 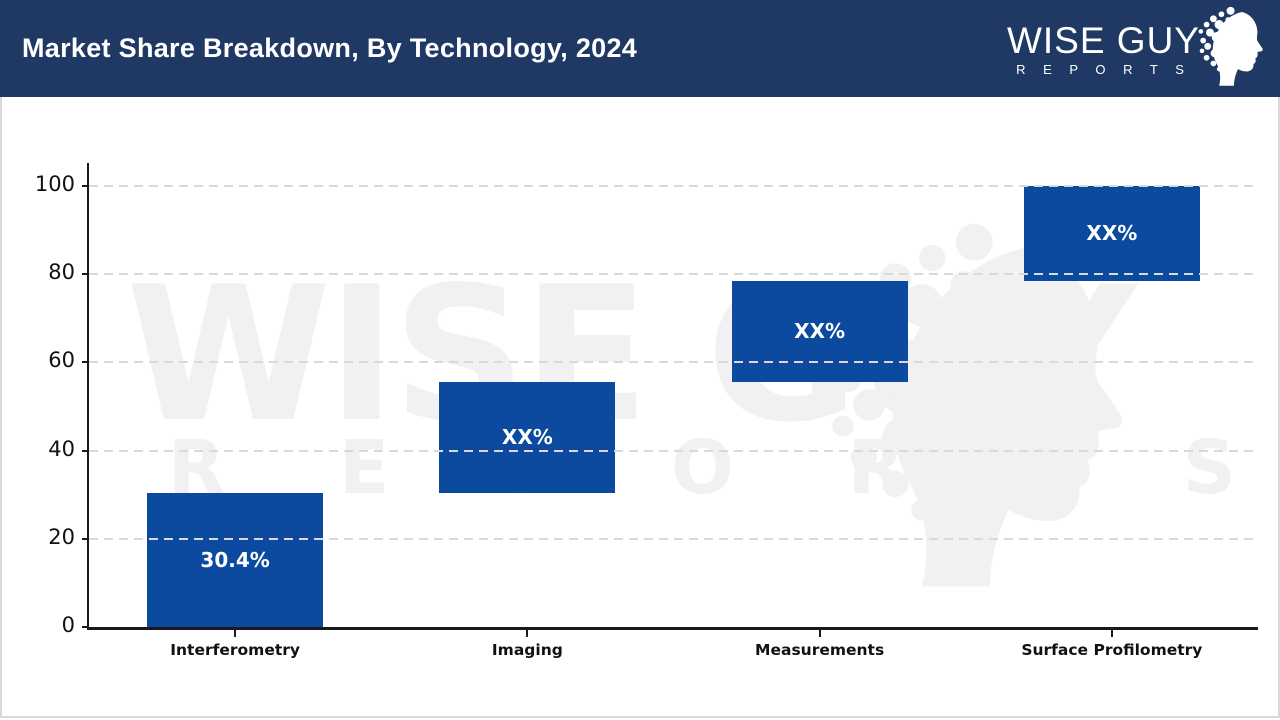 I want to click on bar-measurements: XX%, so click(x=819, y=331).